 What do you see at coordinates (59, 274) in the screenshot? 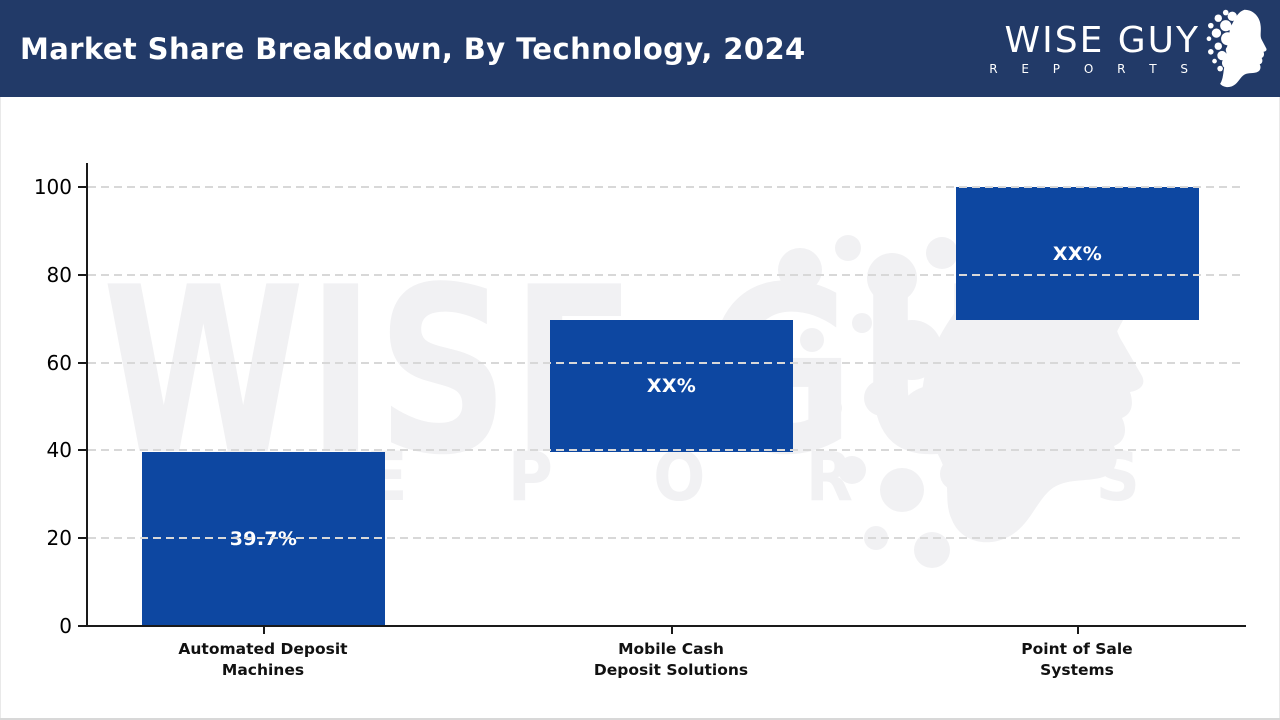
I see `y-tick-label-80: 80` at bounding box center [59, 274].